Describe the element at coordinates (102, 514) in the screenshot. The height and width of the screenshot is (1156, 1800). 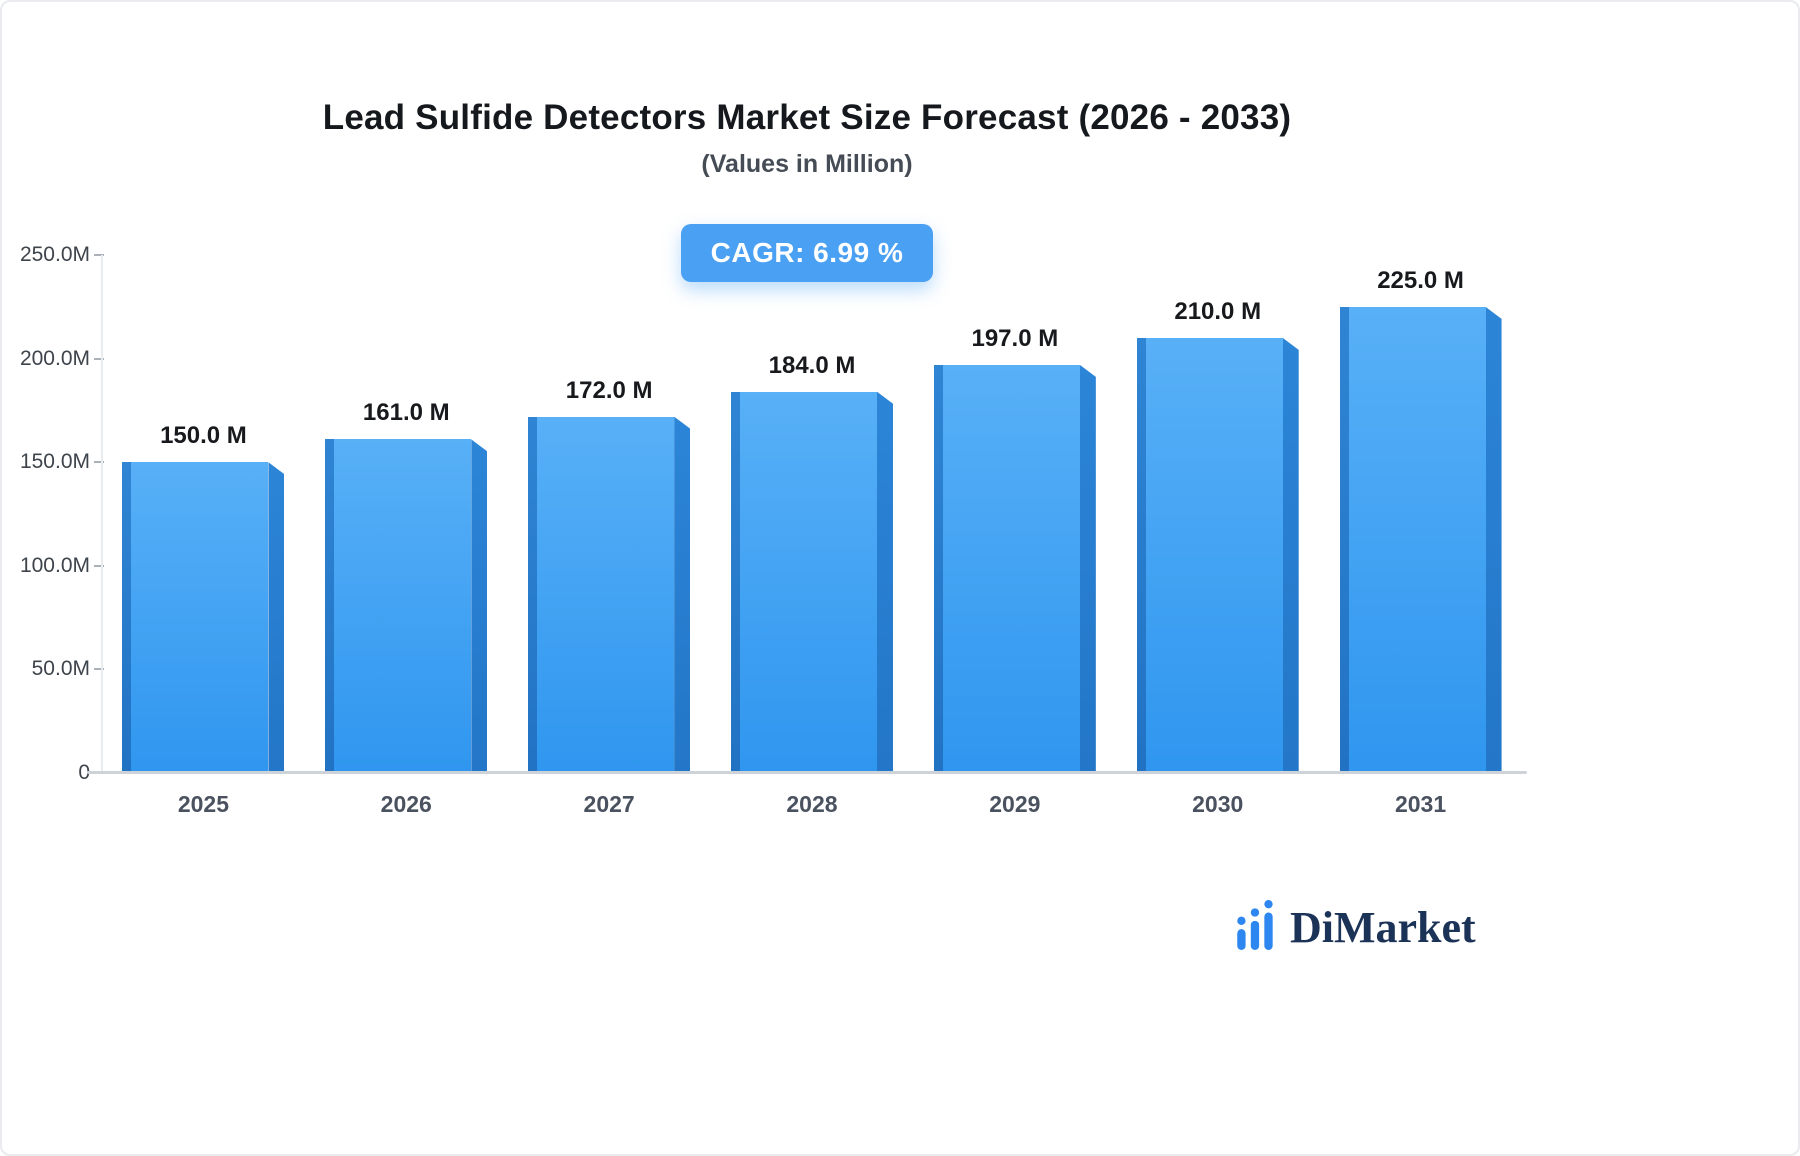
I see `y-axis-line` at that location.